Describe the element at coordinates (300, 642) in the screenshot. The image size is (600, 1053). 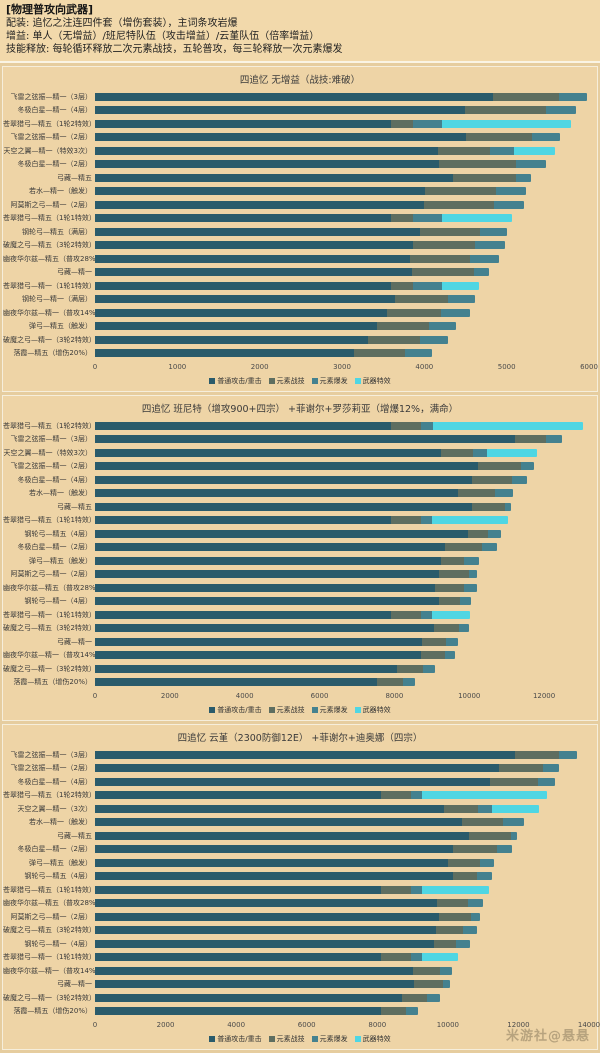
I see `bar-row: 弓藏—精一` at that location.